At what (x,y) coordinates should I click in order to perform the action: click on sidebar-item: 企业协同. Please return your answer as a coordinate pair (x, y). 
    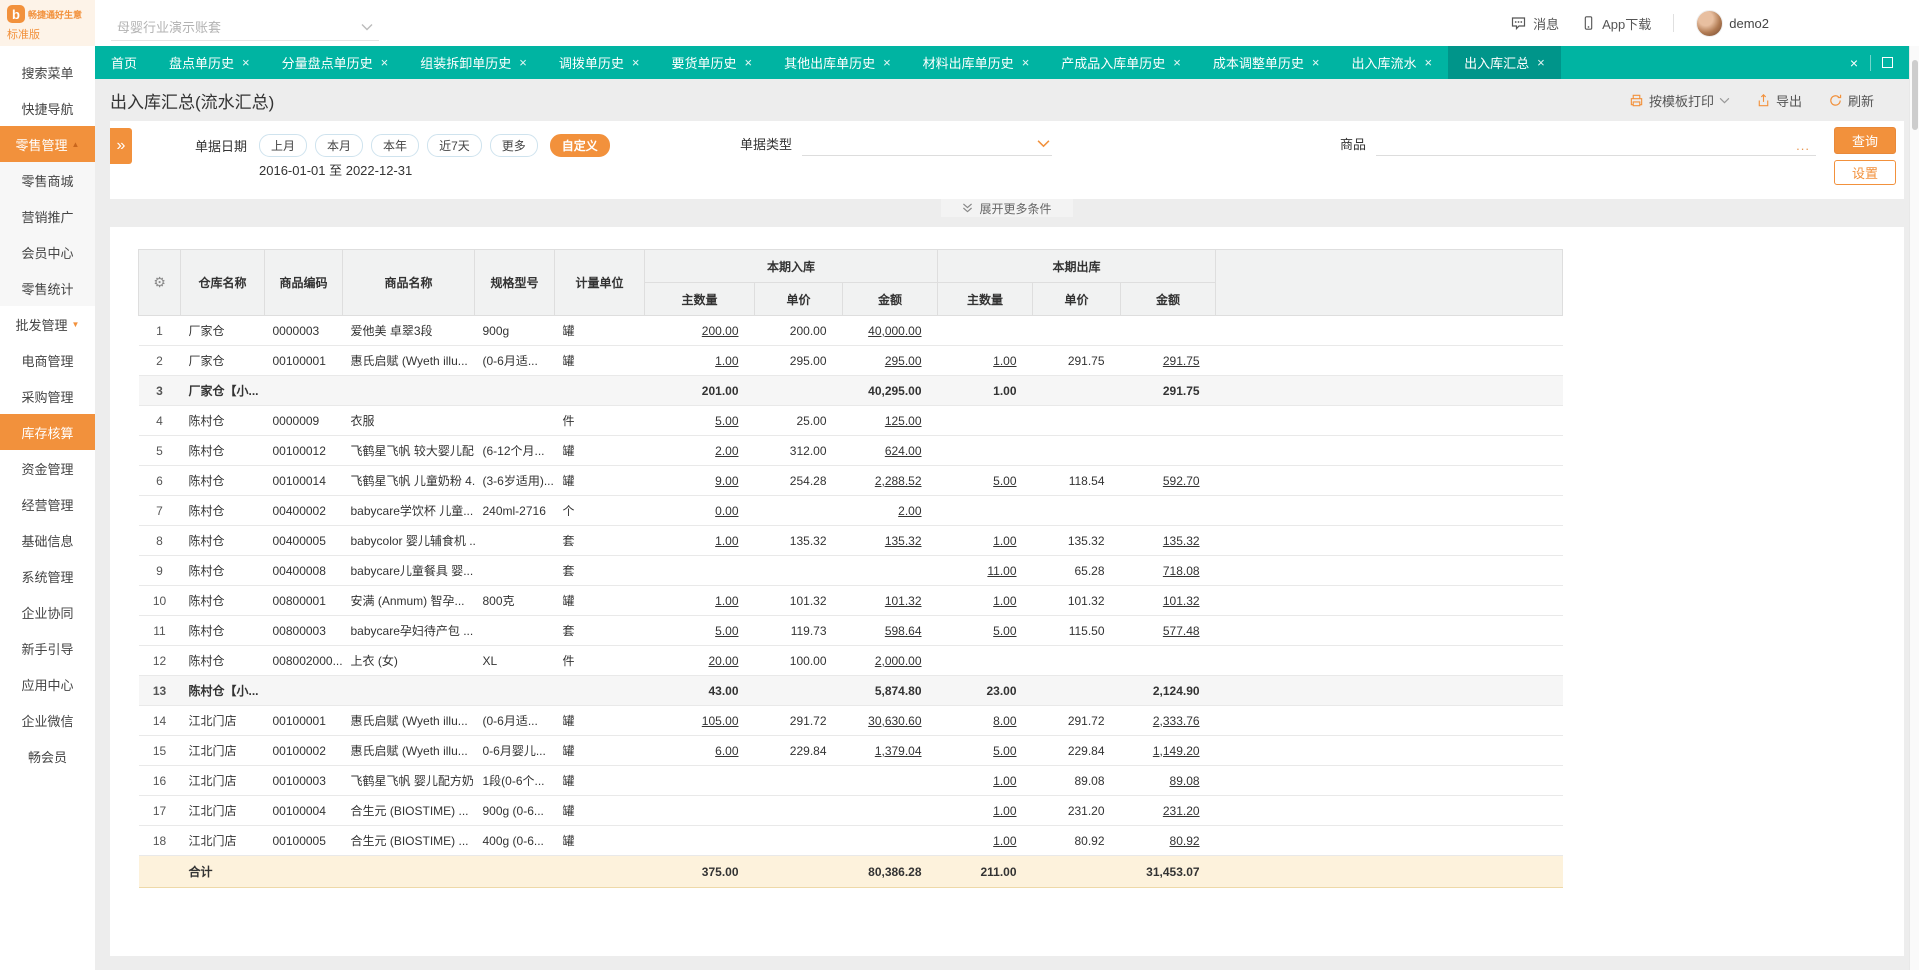
    Looking at the image, I should click on (47, 612).